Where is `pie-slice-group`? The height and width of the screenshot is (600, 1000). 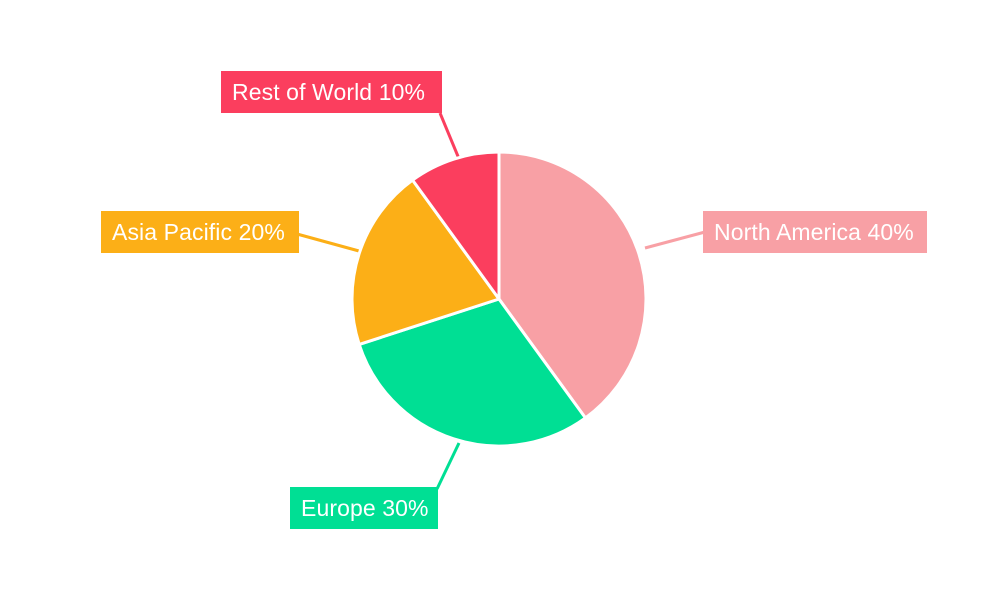
pie-slice-group is located at coordinates (499, 299).